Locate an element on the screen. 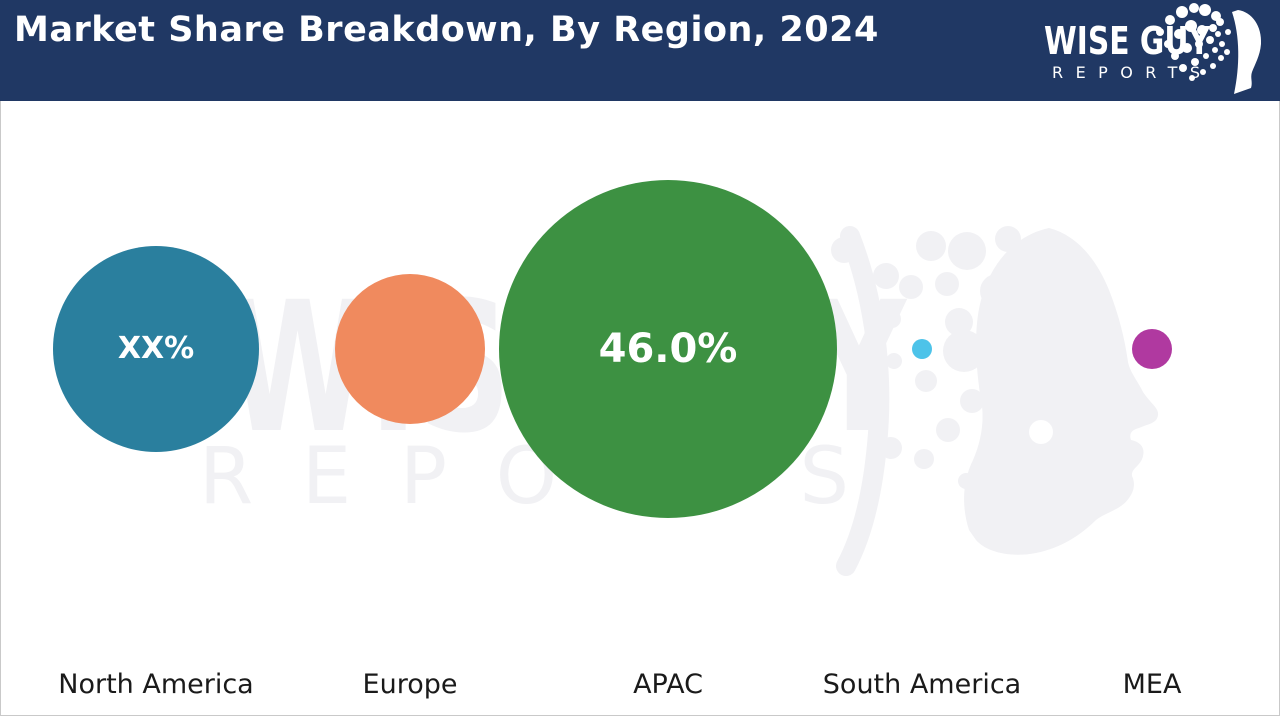 The image size is (1280, 720). category-label-north-america: North America is located at coordinates (156, 684).